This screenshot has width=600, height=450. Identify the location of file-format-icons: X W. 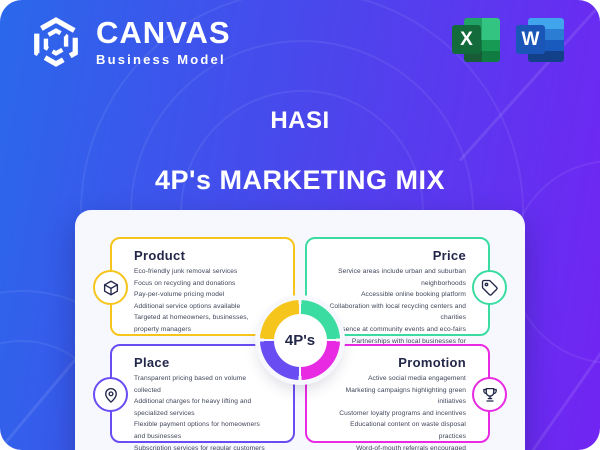
(508, 40).